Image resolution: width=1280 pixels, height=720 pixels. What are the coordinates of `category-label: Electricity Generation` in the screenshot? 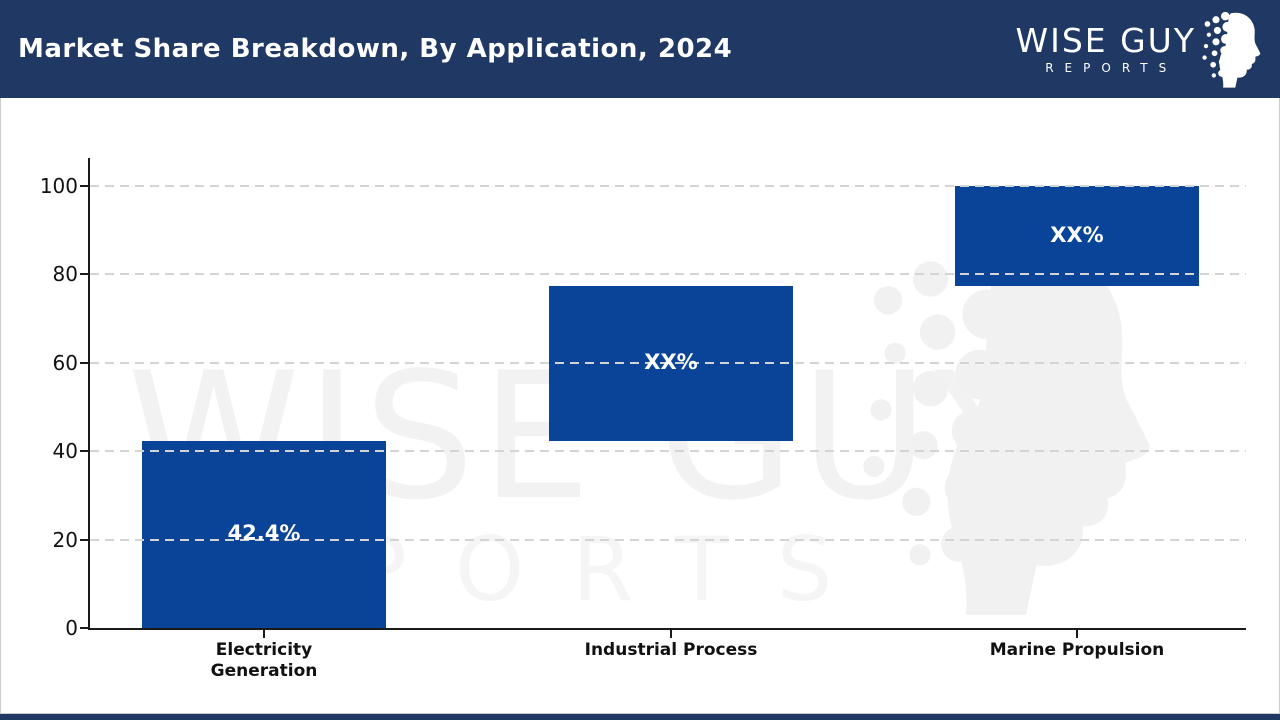 It's located at (264, 660).